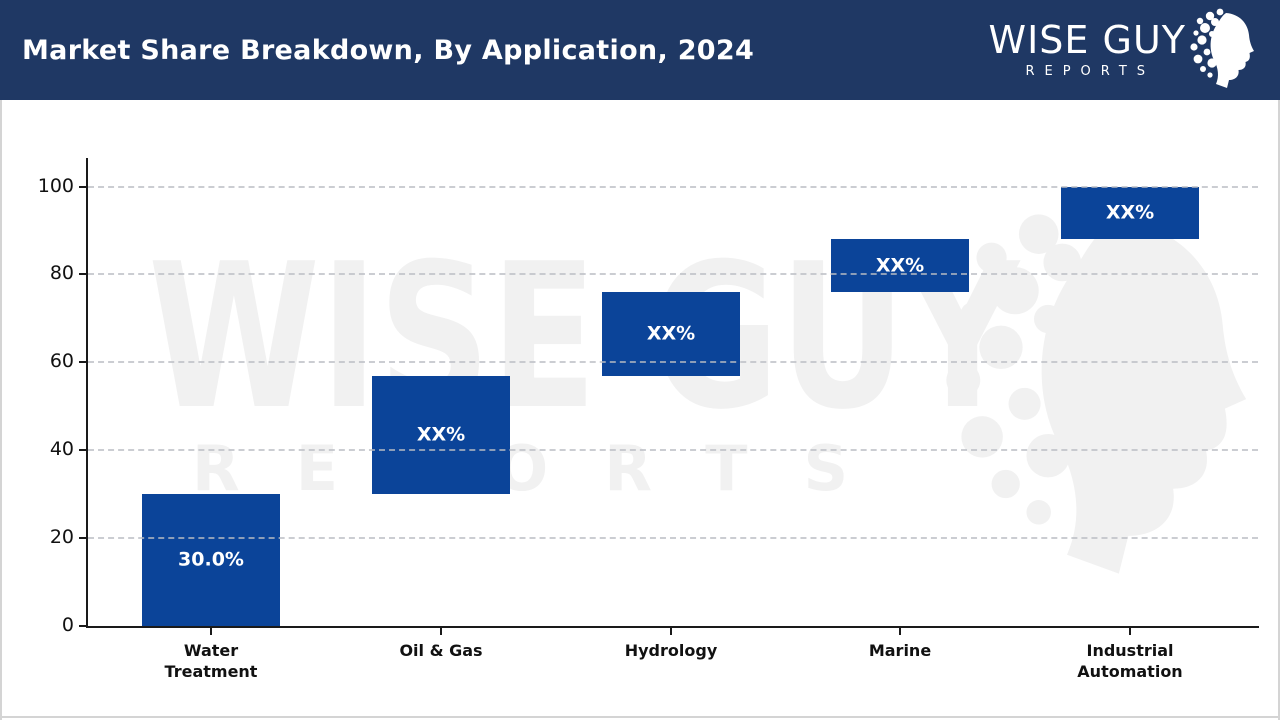  Describe the element at coordinates (87, 393) in the screenshot. I see `y-axis-line` at that location.